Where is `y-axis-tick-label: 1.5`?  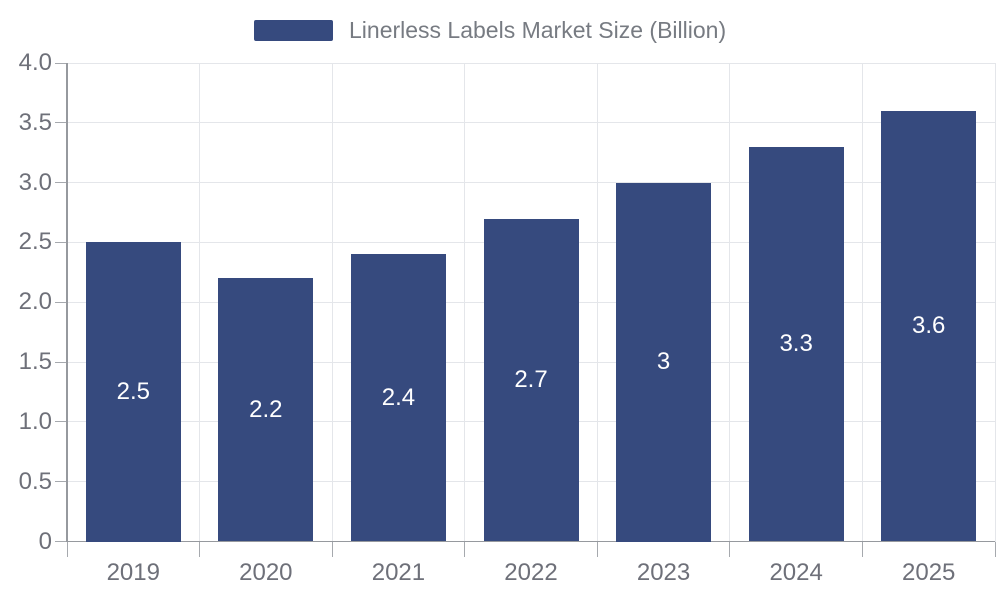
y-axis-tick-label: 1.5 is located at coordinates (35, 362).